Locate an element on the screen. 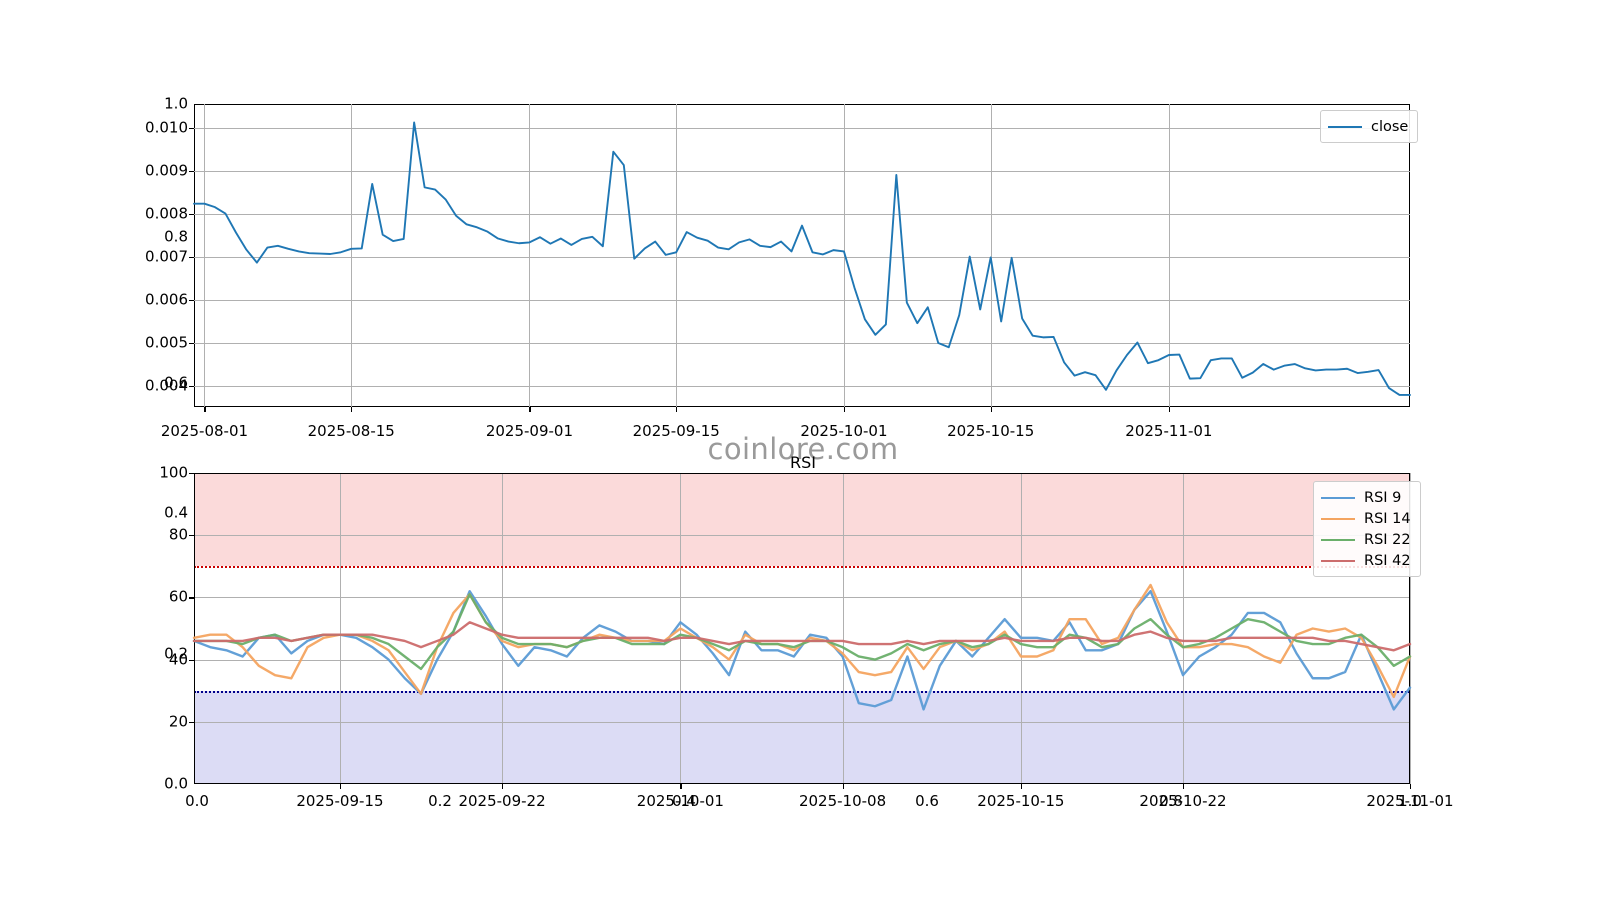  price-y-tick-label: 0.007 is located at coordinates (166, 256).